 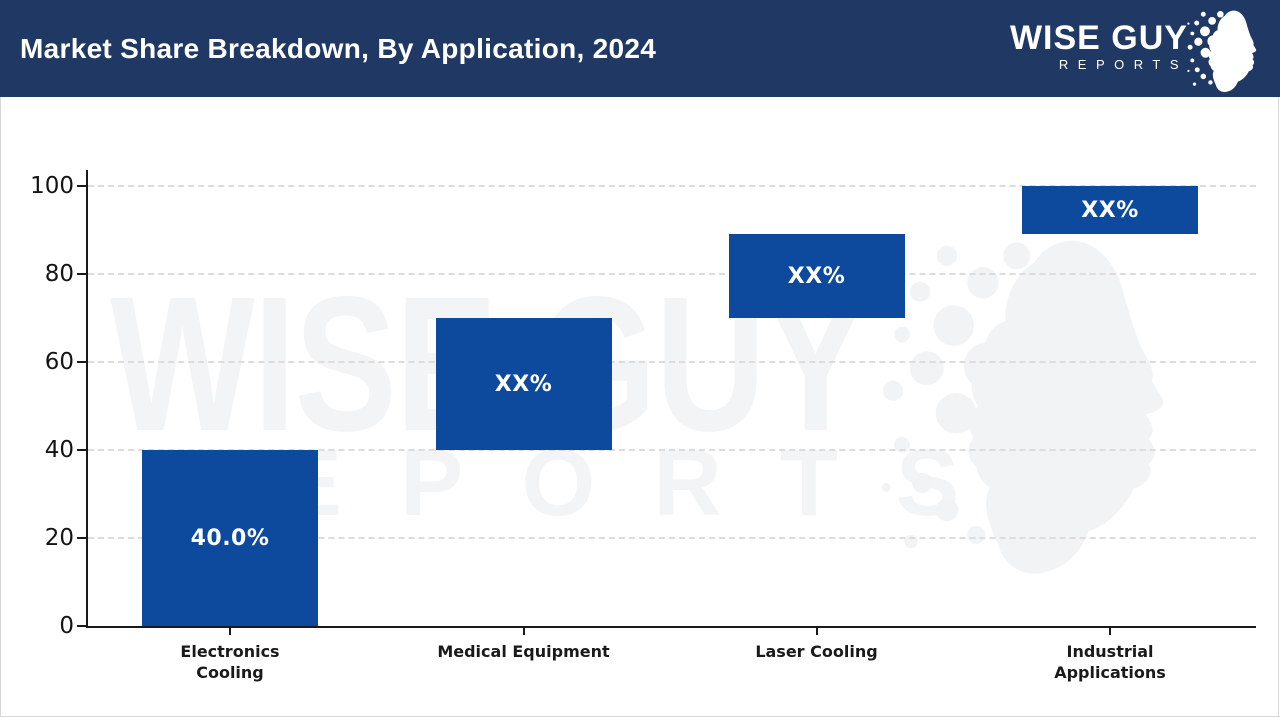 I want to click on y-axis, so click(x=87, y=398).